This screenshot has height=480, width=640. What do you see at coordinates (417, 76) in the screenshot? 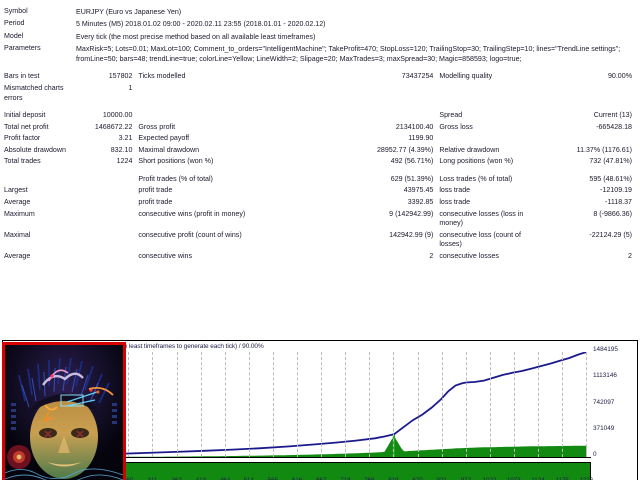
I see `row-value-2: 73437254` at bounding box center [417, 76].